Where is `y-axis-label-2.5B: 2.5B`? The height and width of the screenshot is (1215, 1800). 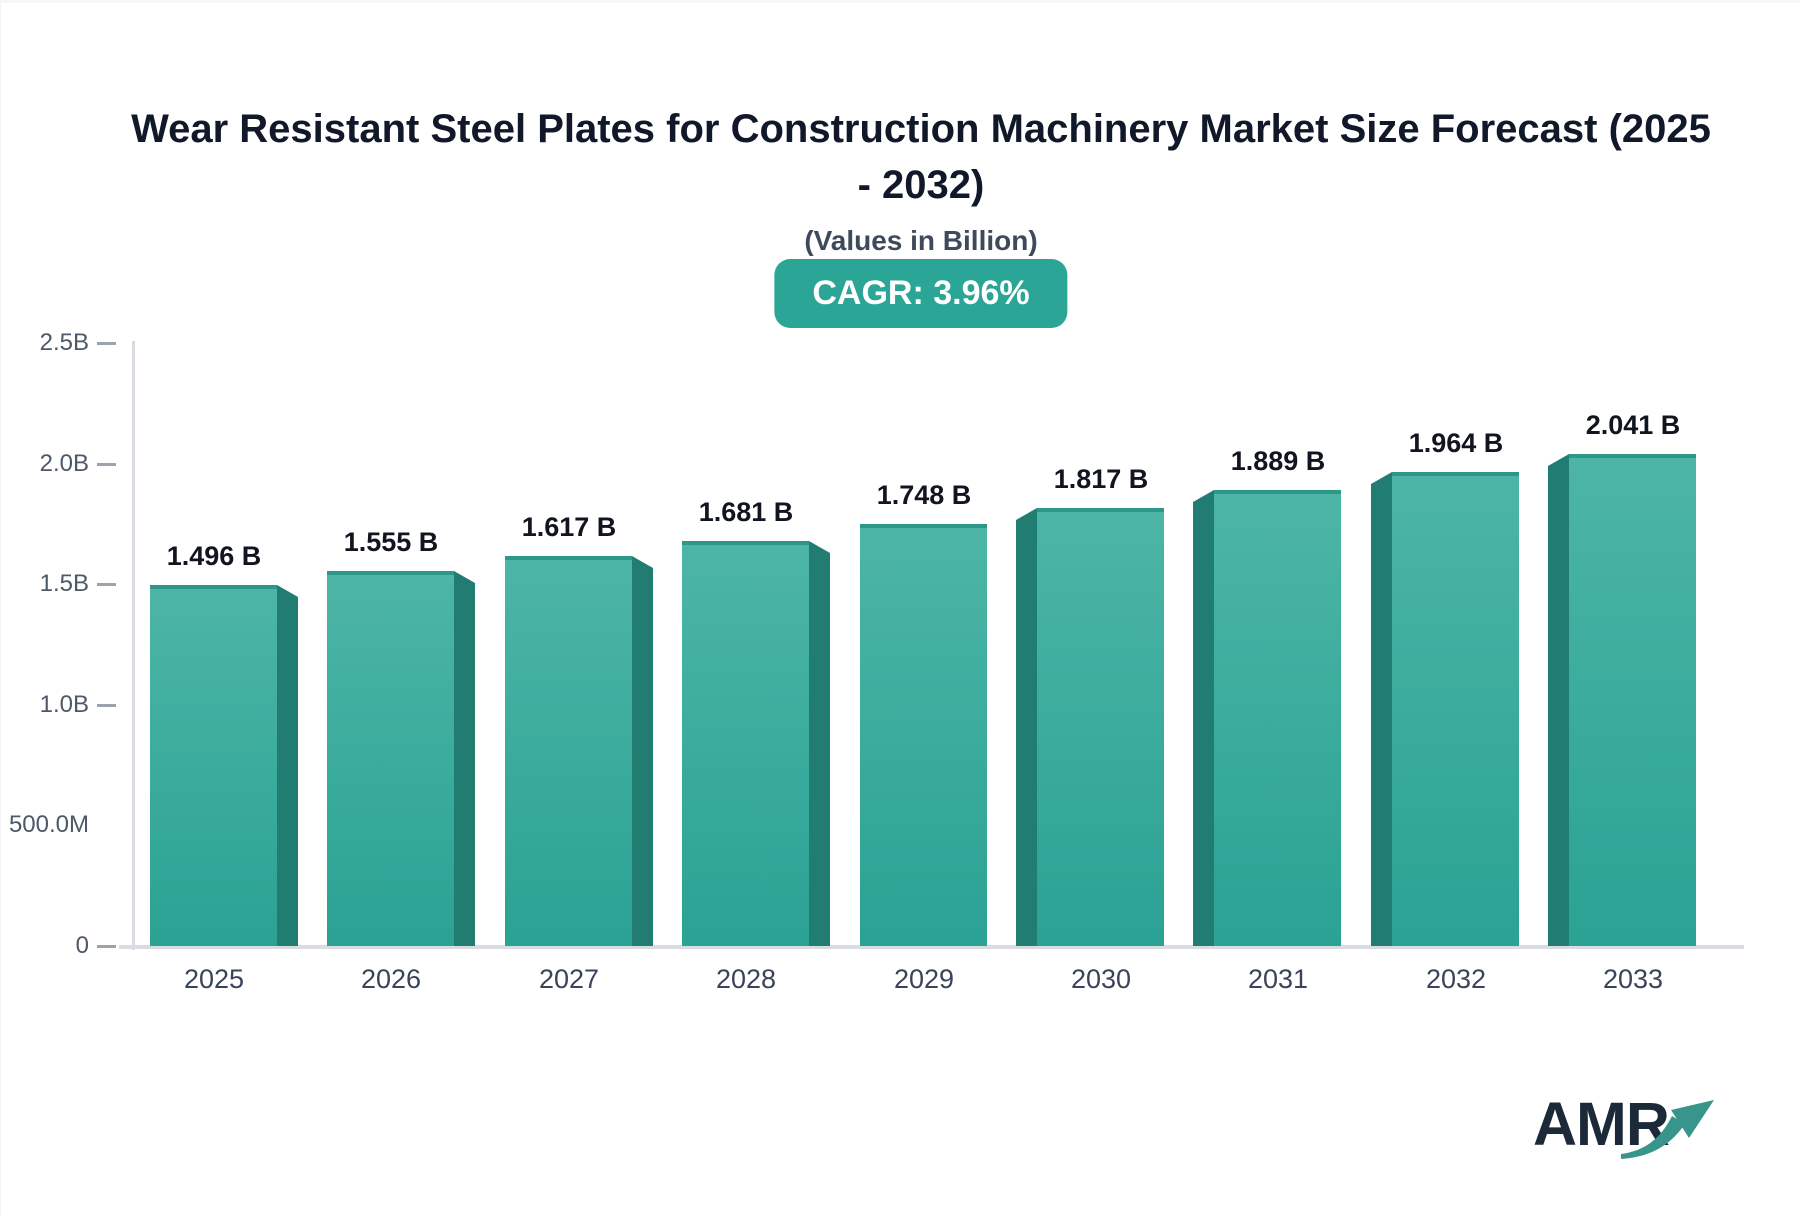
y-axis-label-2.5B: 2.5B is located at coordinates (64, 342).